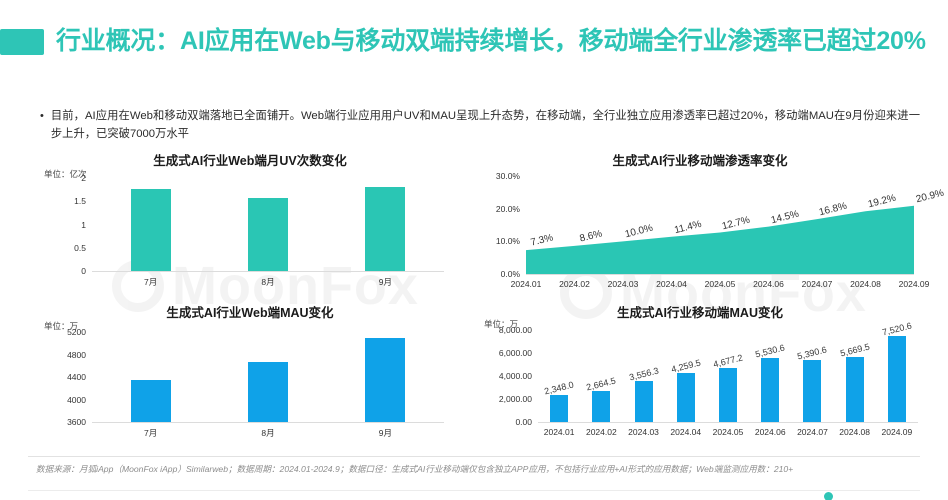 The image size is (948, 500). I want to click on footer-divider-bottom, so click(474, 490).